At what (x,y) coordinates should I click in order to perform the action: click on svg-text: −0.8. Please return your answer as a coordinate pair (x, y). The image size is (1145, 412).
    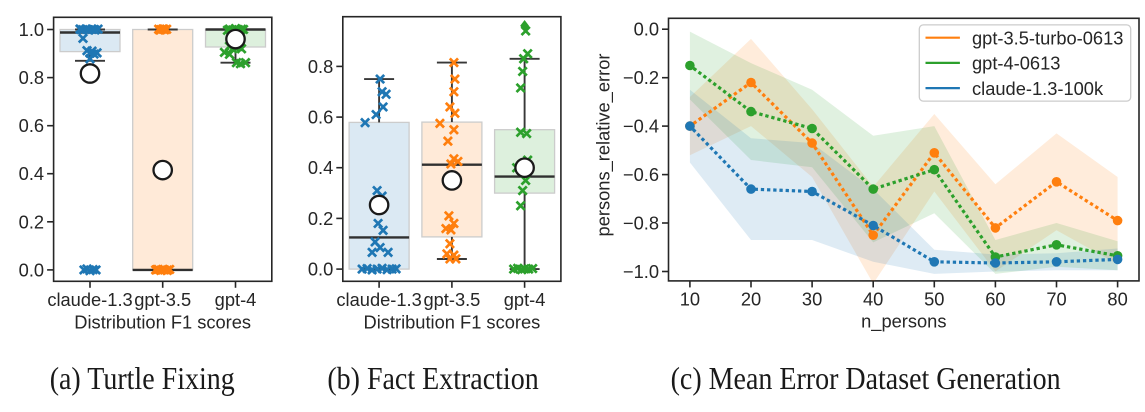
    Looking at the image, I should click on (641, 223).